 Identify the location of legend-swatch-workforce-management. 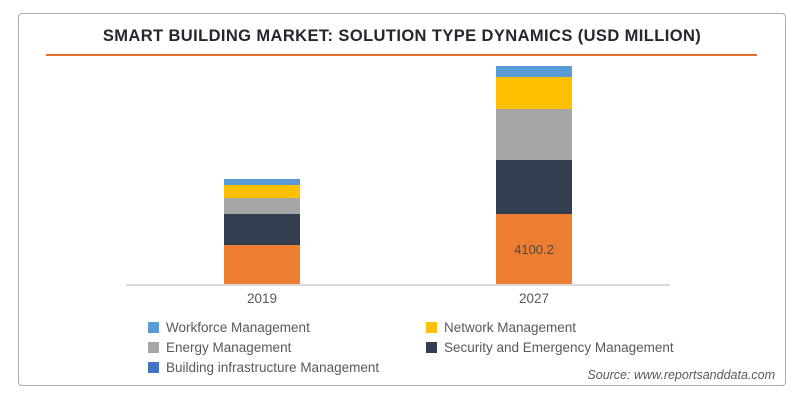
(153, 327).